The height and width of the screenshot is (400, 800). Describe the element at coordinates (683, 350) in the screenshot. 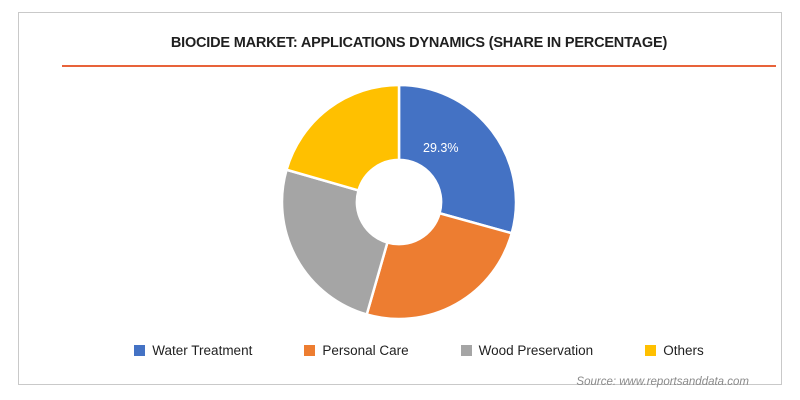

I see `legend-item-label: Others` at that location.